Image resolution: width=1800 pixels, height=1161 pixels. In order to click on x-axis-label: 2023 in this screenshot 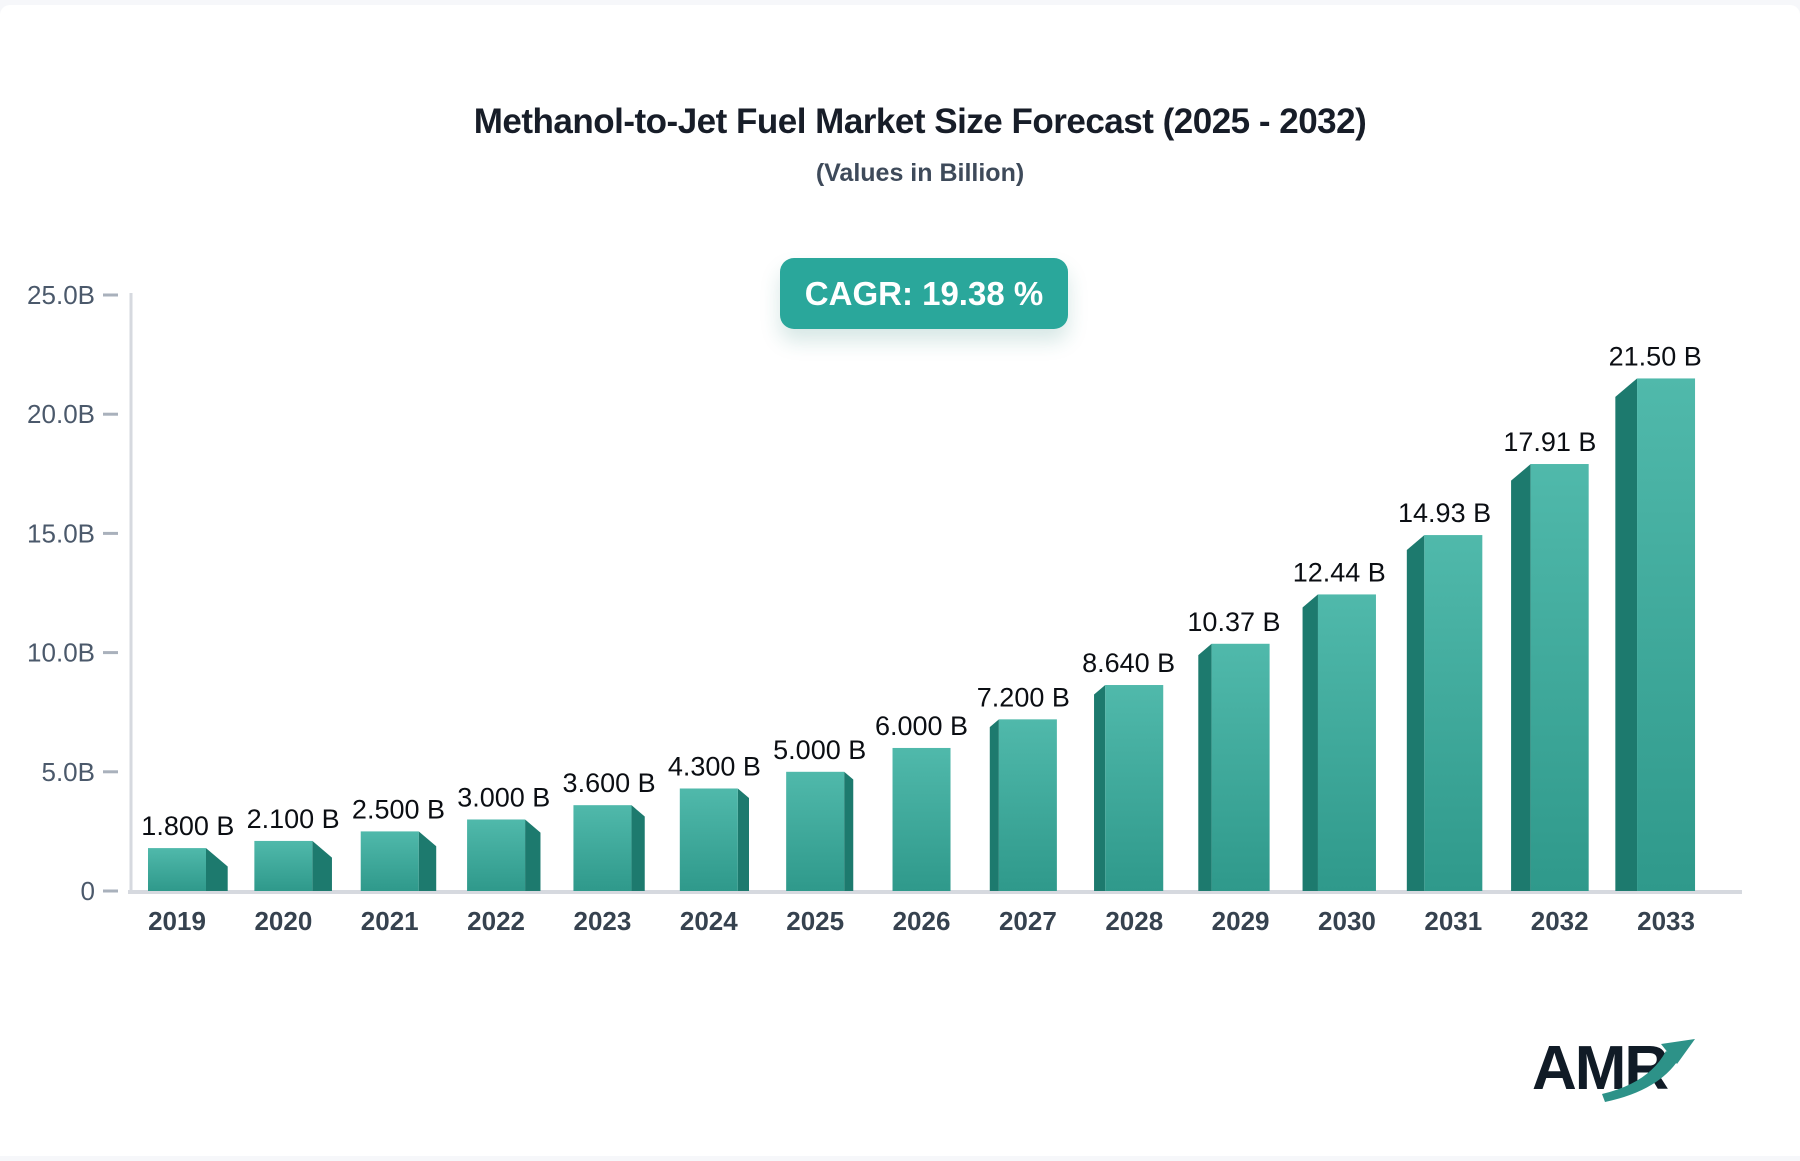, I will do `click(603, 921)`.